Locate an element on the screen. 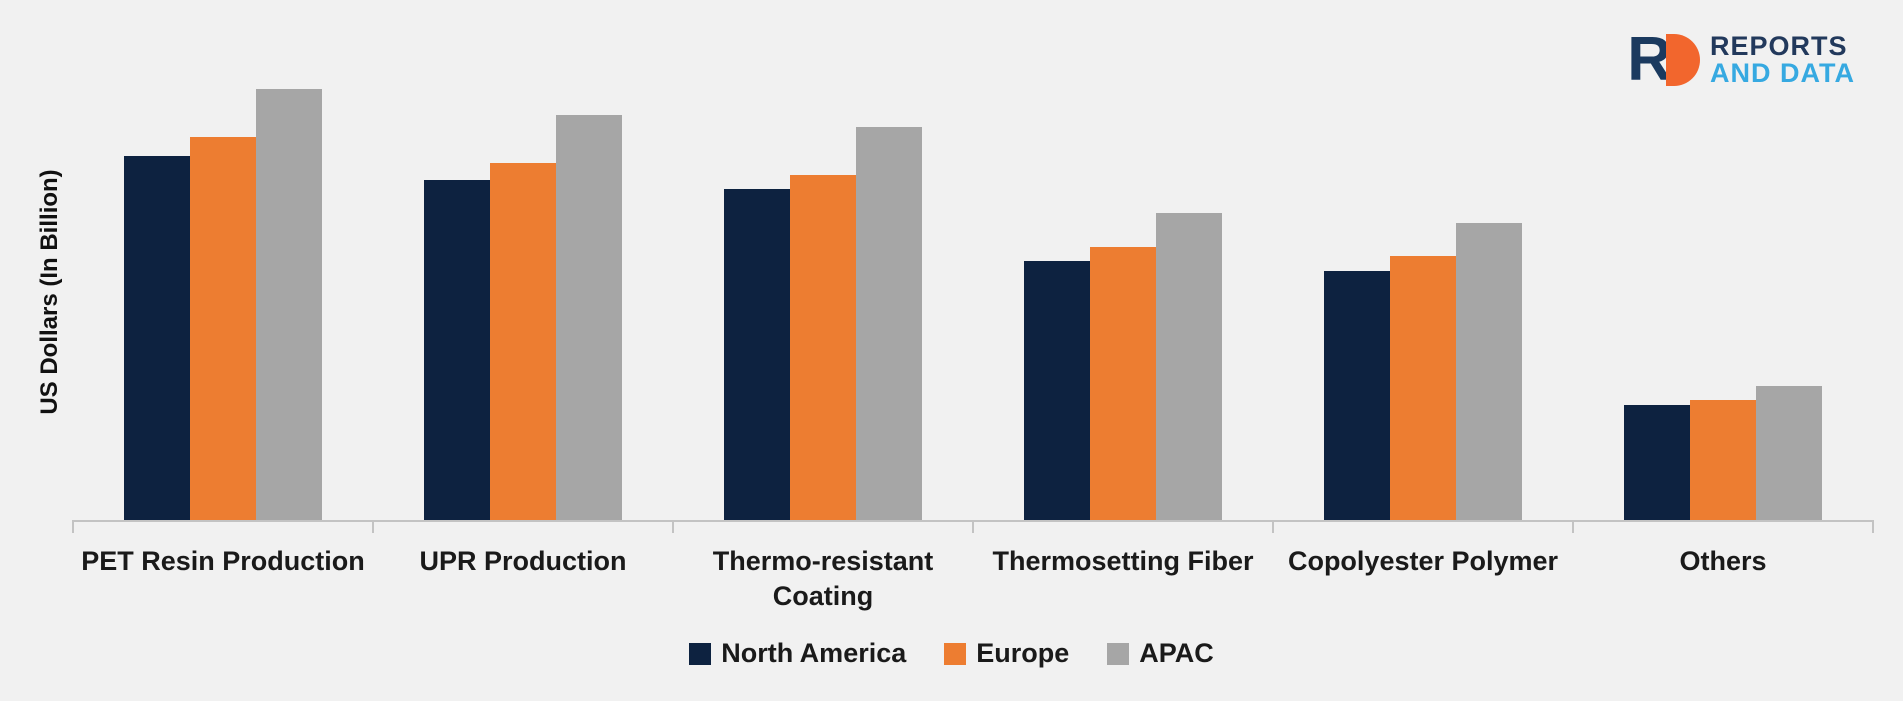  category-label-copolyester-polymer: Copolyester Polymer is located at coordinates (1423, 561).